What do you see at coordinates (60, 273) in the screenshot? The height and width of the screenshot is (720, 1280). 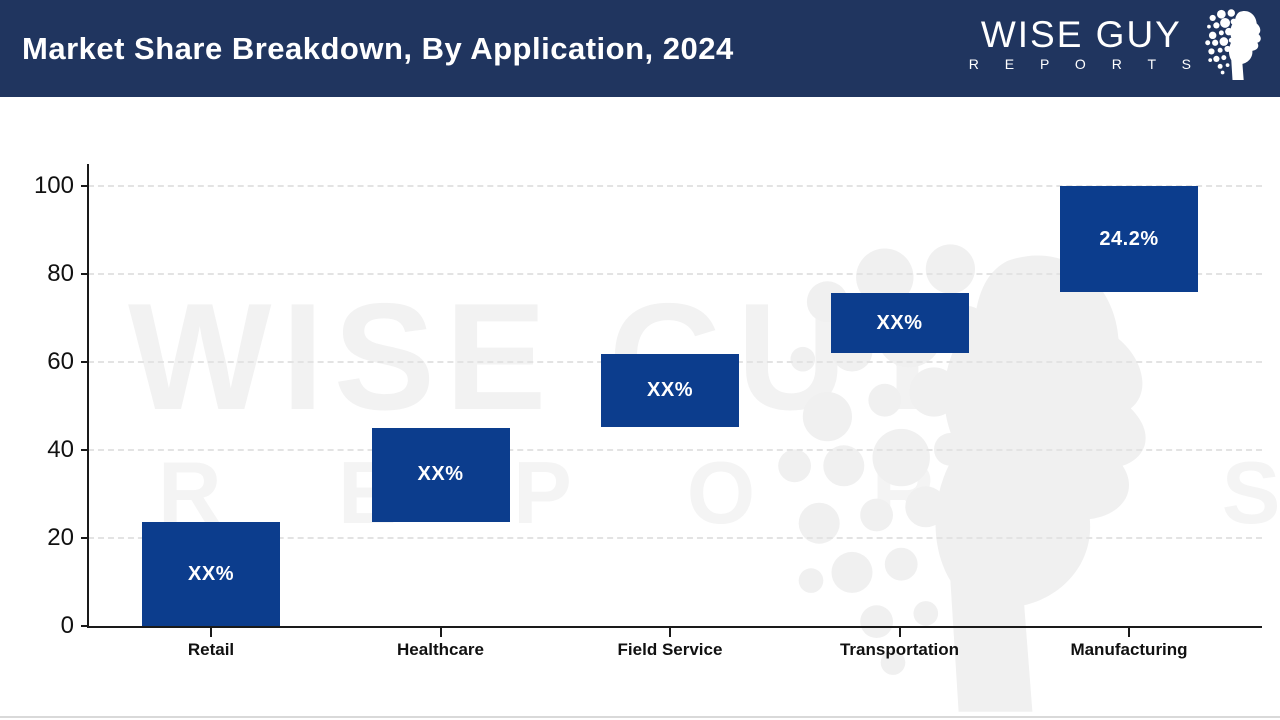 I see `y-tick-label: 80` at bounding box center [60, 273].